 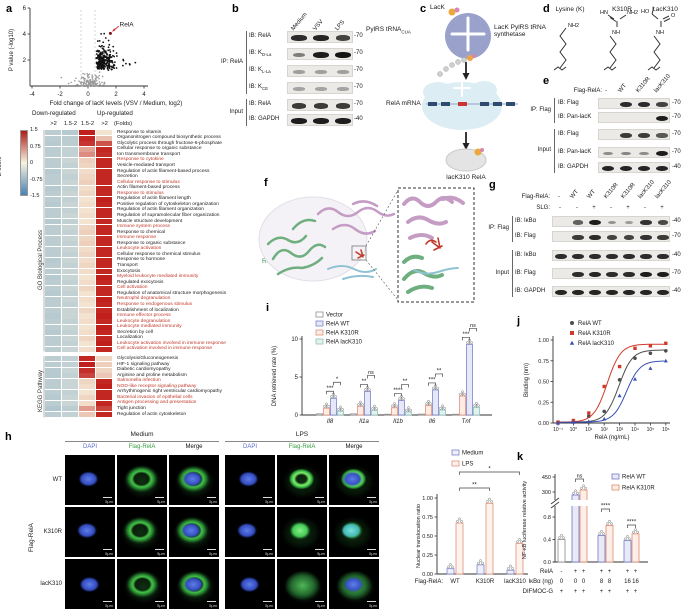 What do you see at coordinates (632, 13) in the screenshot?
I see `k310r-nh2-label: NH2` at bounding box center [632, 13].